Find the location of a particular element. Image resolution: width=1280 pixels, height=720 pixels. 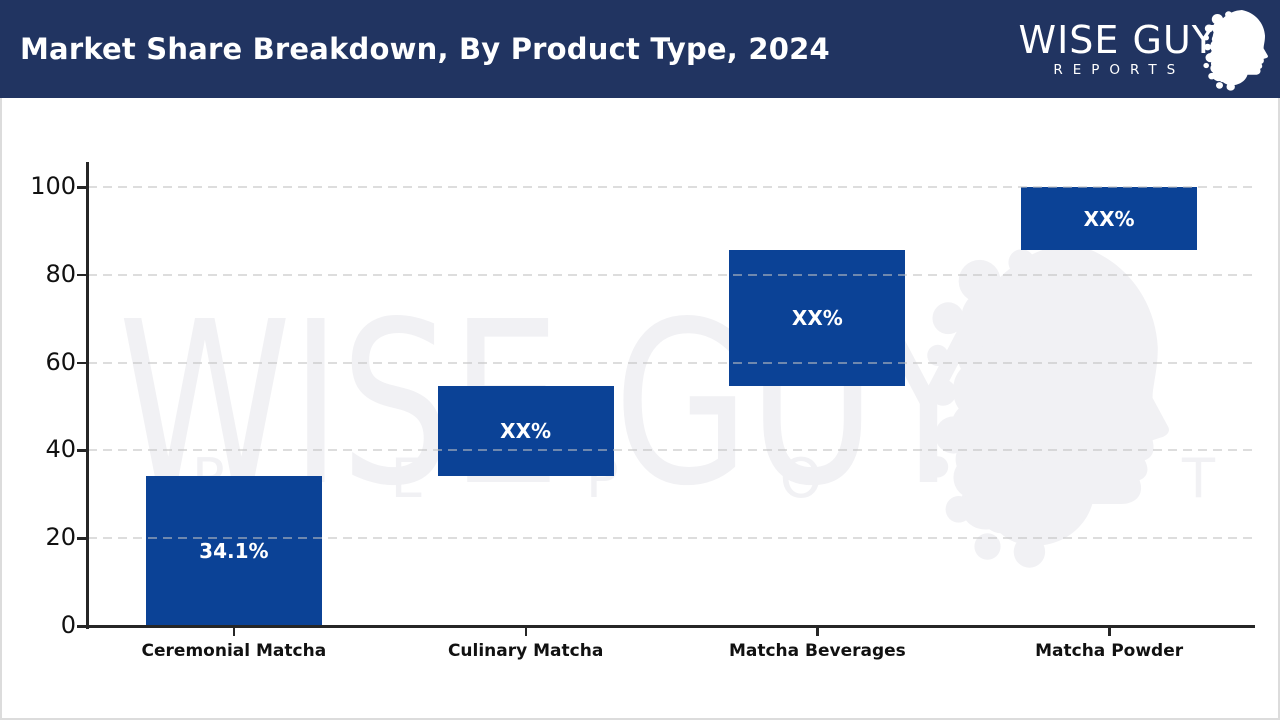

x-tick-label: Matcha Powder is located at coordinates (1109, 651).